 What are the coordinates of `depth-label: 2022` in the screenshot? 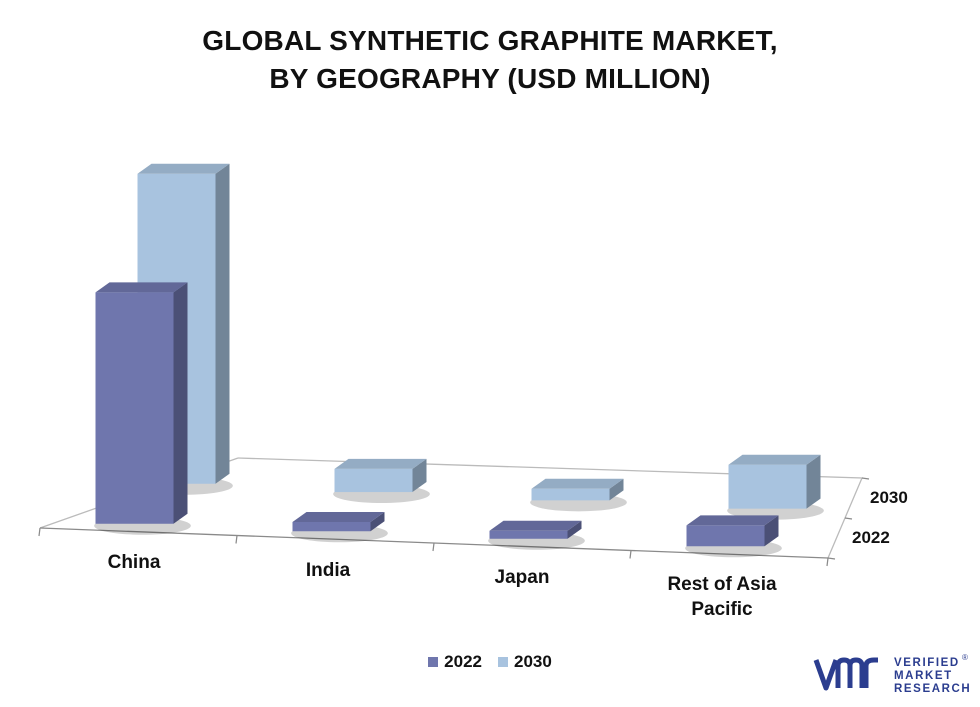 It's located at (871, 537).